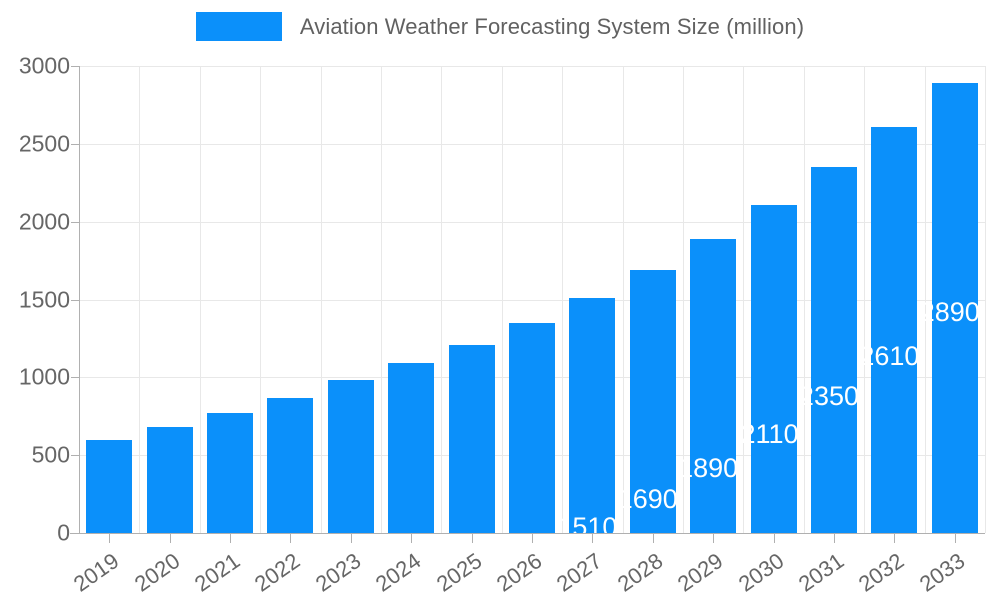 This screenshot has width=1000, height=600. What do you see at coordinates (527, 533) in the screenshot?
I see `x-axis-line` at bounding box center [527, 533].